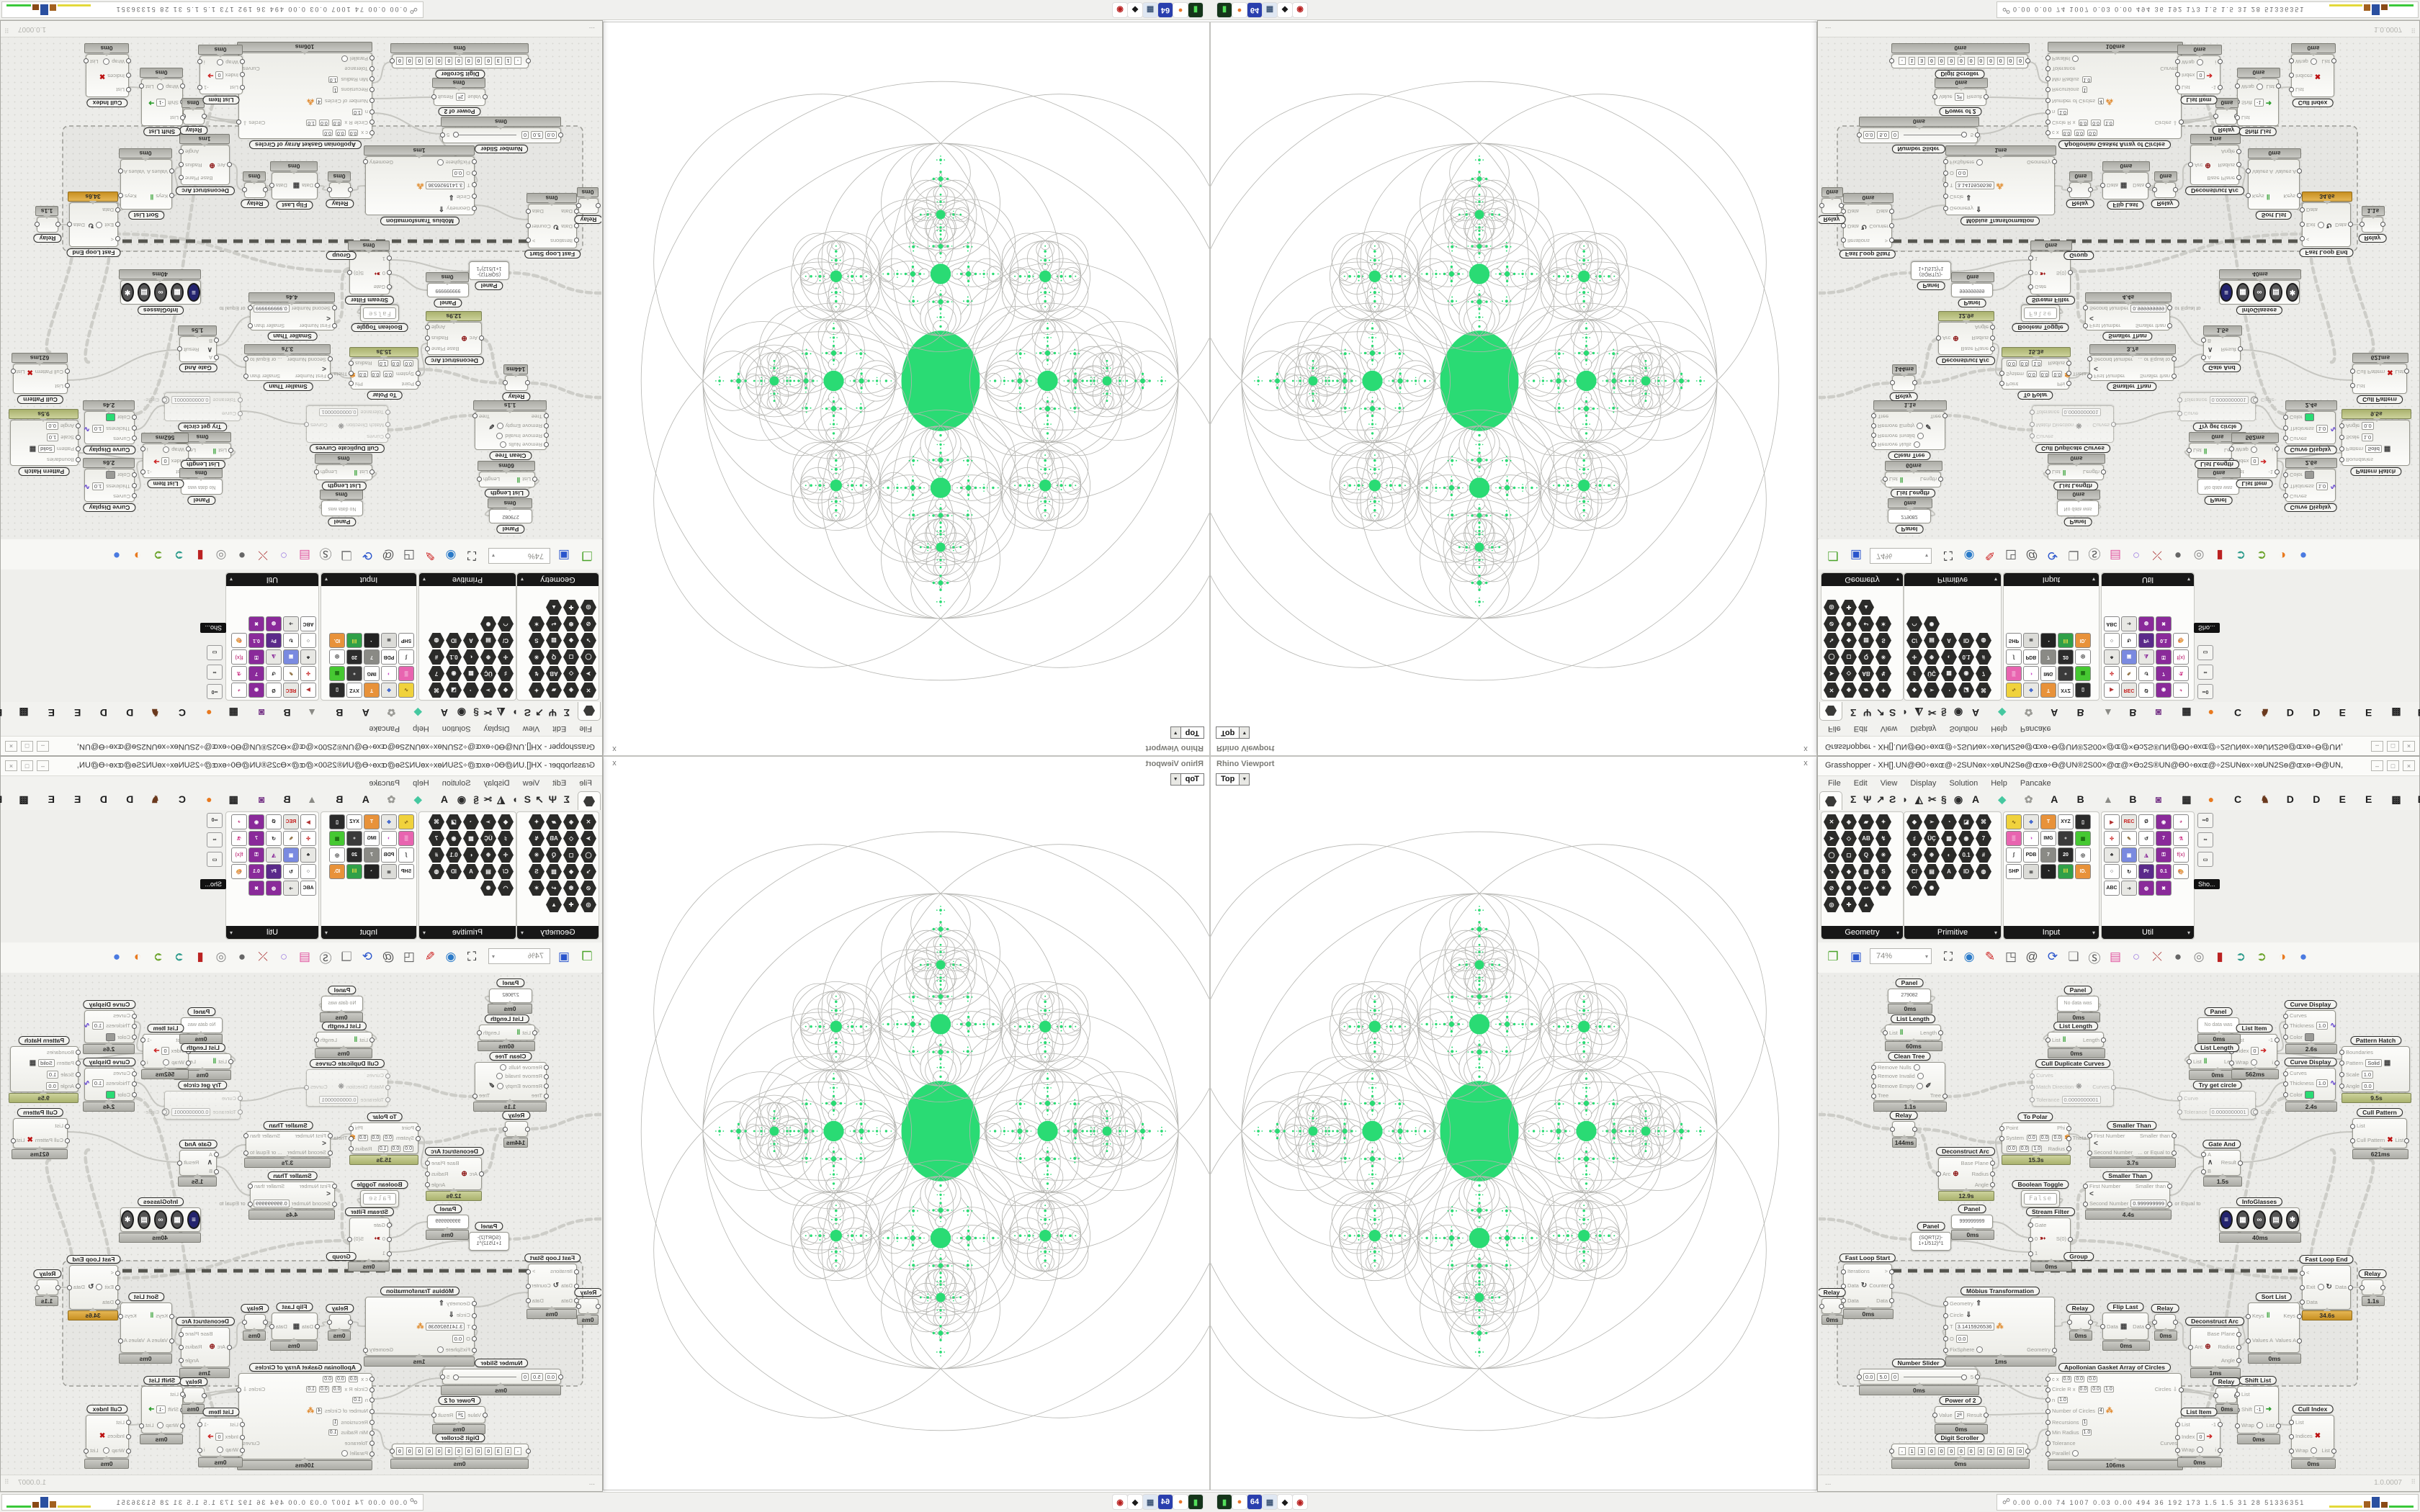  What do you see at coordinates (2146, 888) in the screenshot?
I see `palette-icon: ◍` at bounding box center [2146, 888].